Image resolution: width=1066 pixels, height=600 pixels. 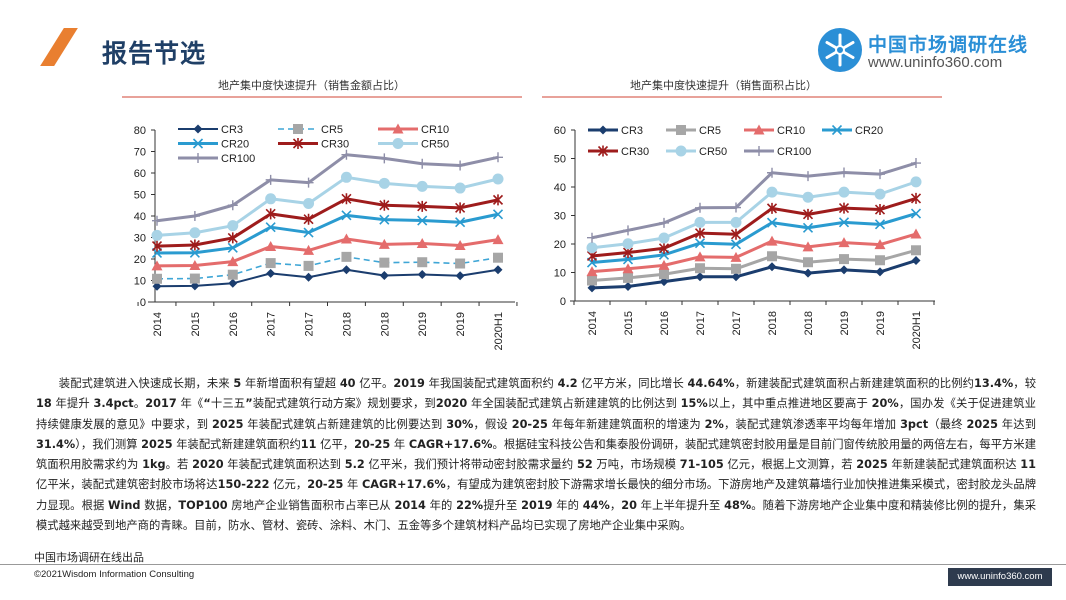 I want to click on y-tick-label: 20, so click(x=140, y=260).